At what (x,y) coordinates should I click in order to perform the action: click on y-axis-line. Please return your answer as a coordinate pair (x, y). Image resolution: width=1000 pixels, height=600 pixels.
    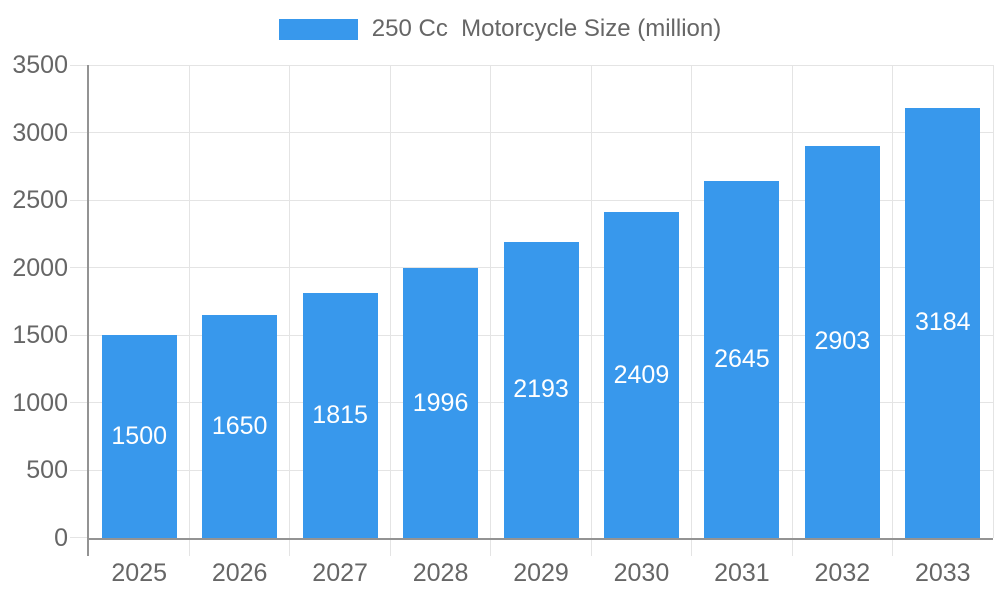
    Looking at the image, I should click on (88, 310).